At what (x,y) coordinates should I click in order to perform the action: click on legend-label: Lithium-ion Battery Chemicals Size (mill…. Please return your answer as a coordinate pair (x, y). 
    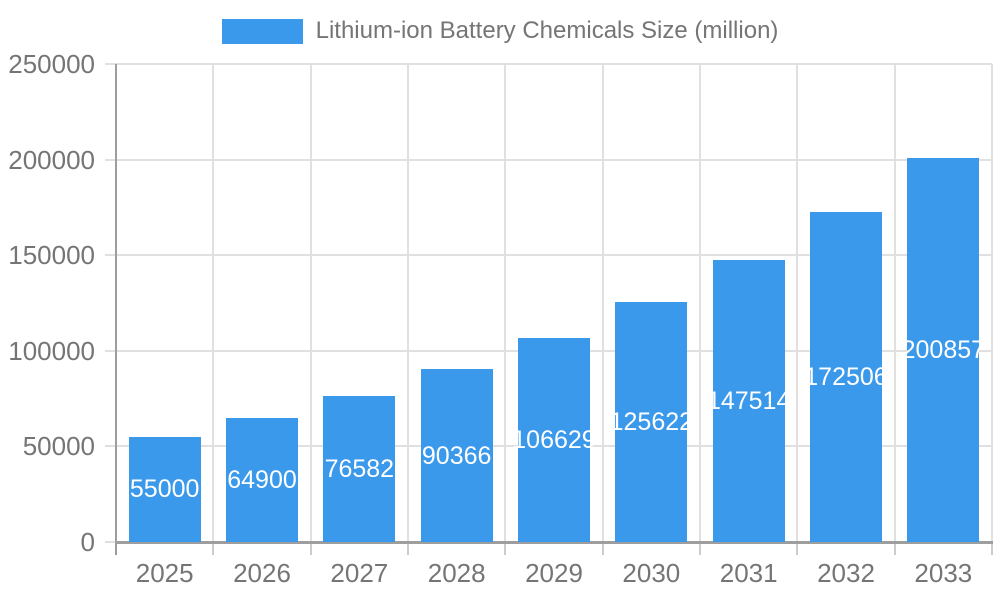
    Looking at the image, I should click on (547, 30).